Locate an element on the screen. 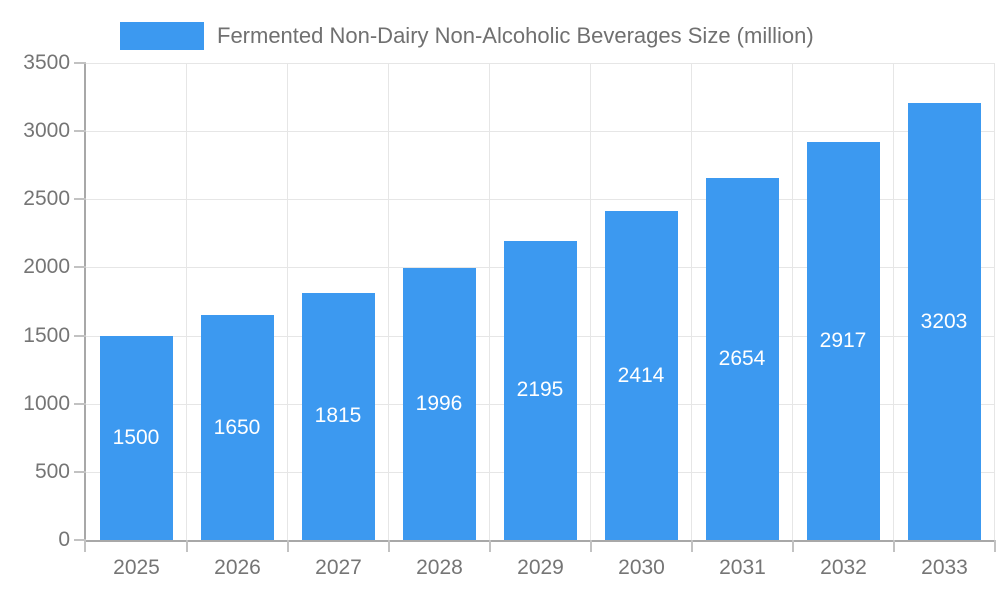 The width and height of the screenshot is (1000, 600). y-axis-tick-label: 2000 is located at coordinates (46, 267).